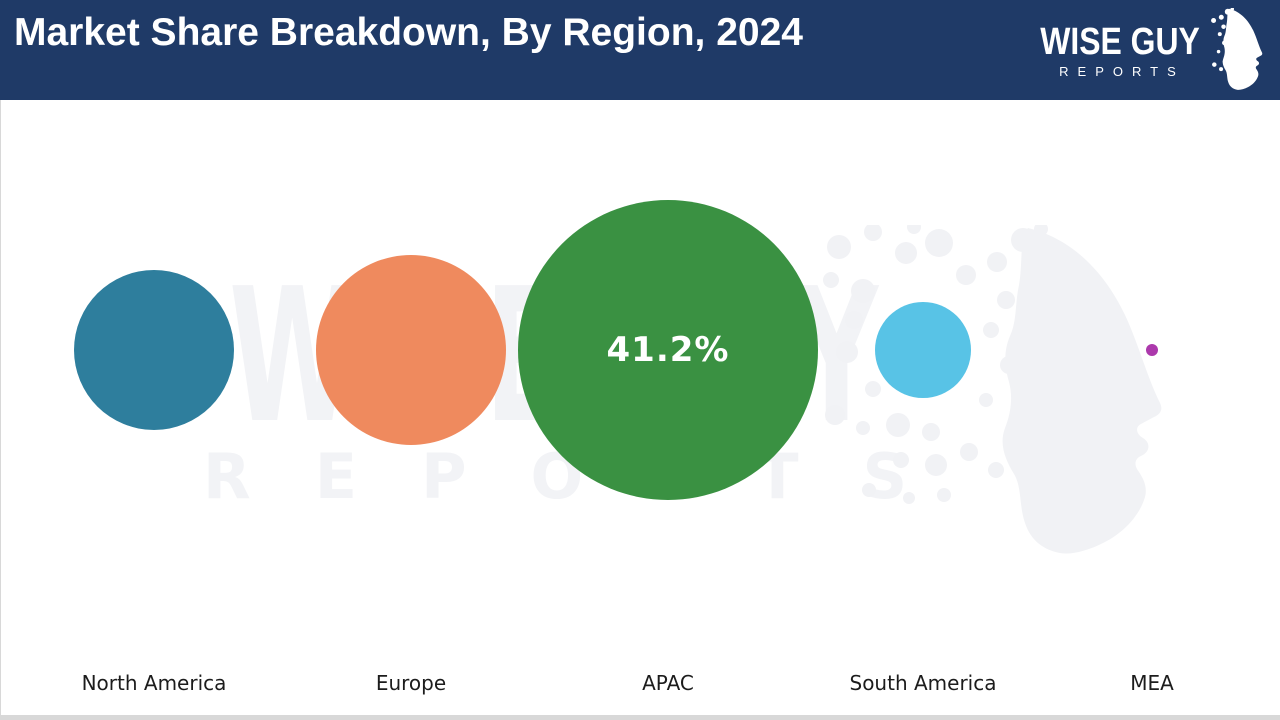  What do you see at coordinates (154, 350) in the screenshot?
I see `bubble-north-america` at bounding box center [154, 350].